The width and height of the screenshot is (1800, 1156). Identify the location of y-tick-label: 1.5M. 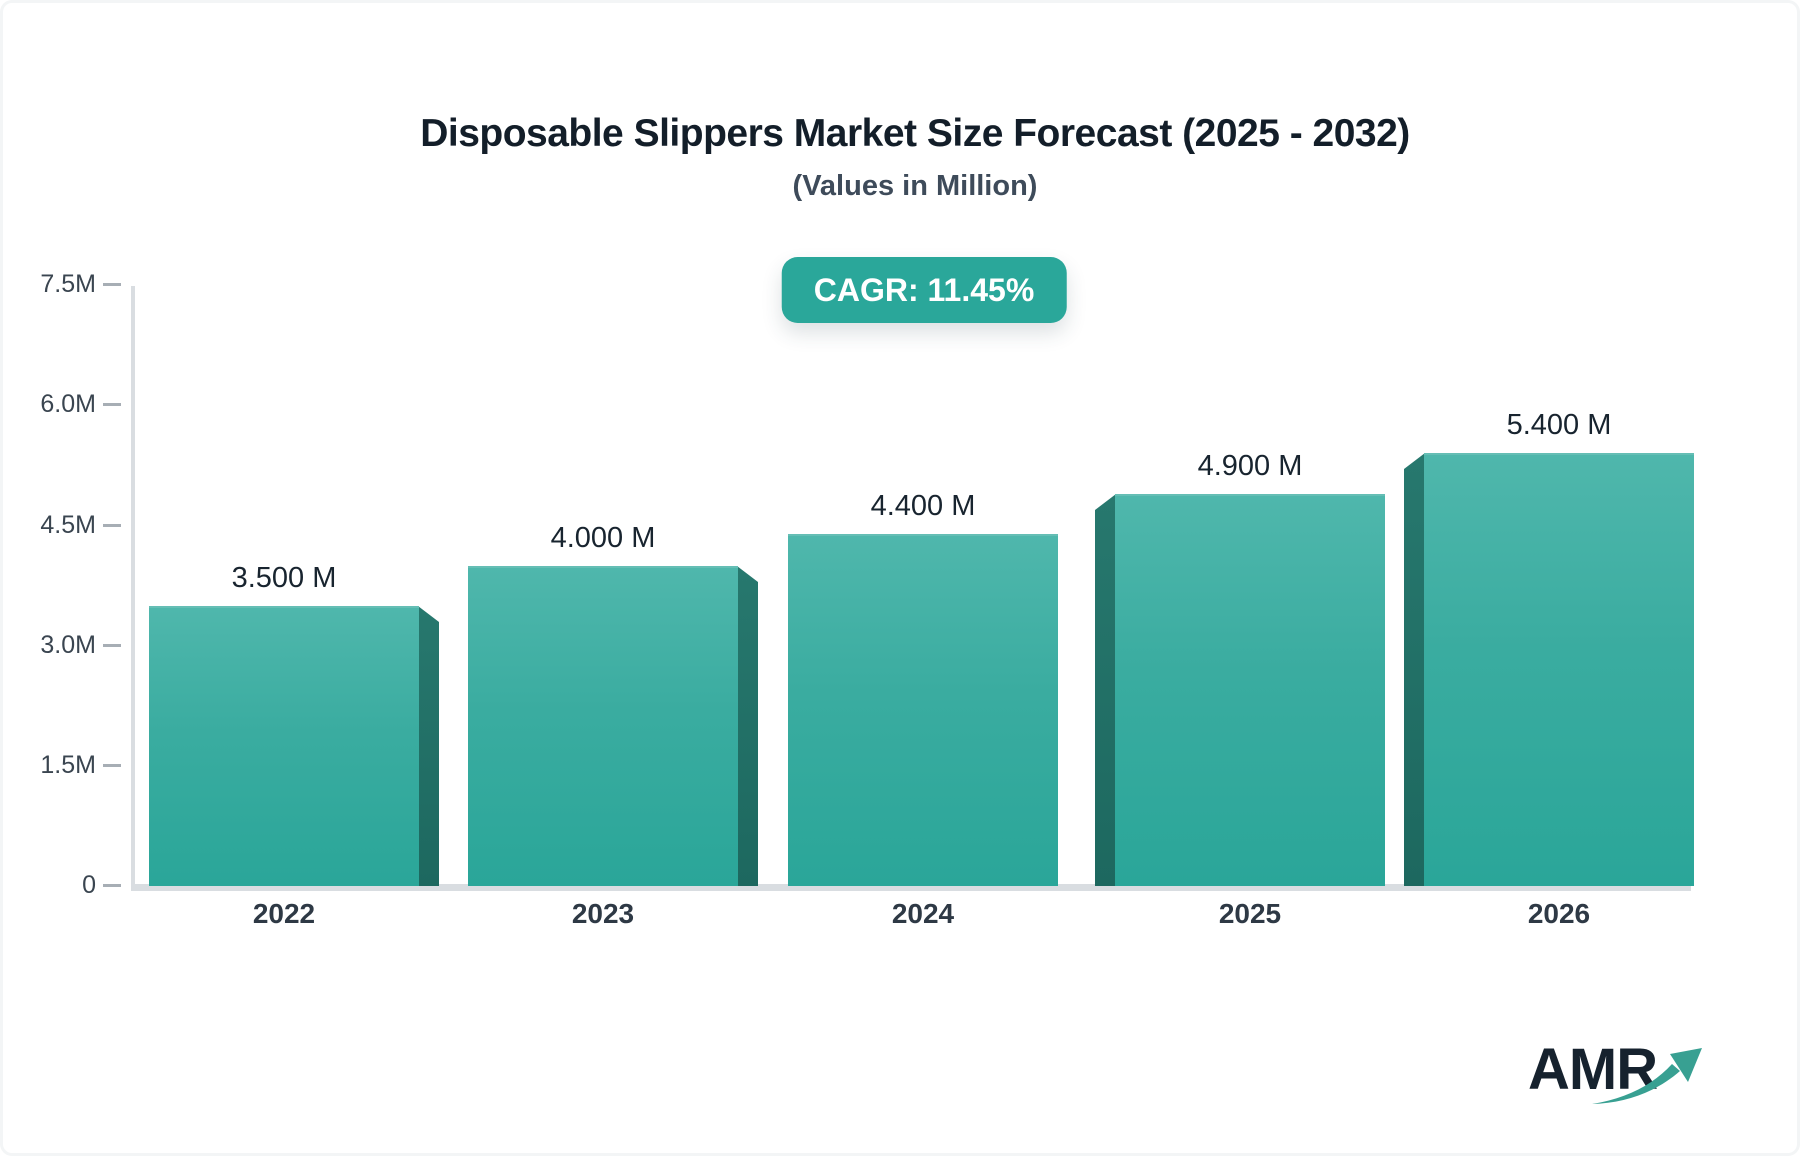
(68, 764).